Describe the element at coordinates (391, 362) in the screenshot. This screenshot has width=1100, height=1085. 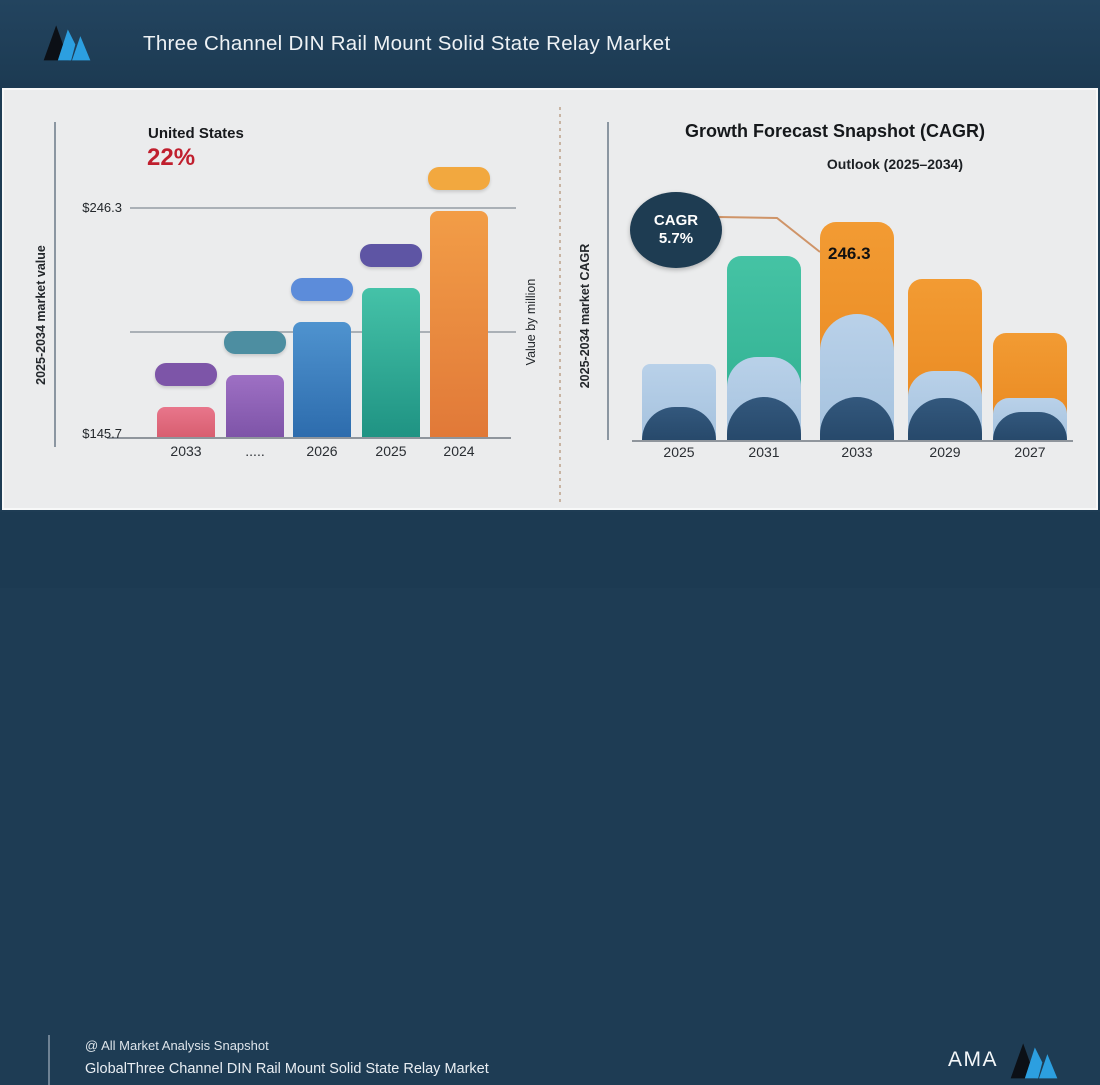
I see `left-bar-2025` at that location.